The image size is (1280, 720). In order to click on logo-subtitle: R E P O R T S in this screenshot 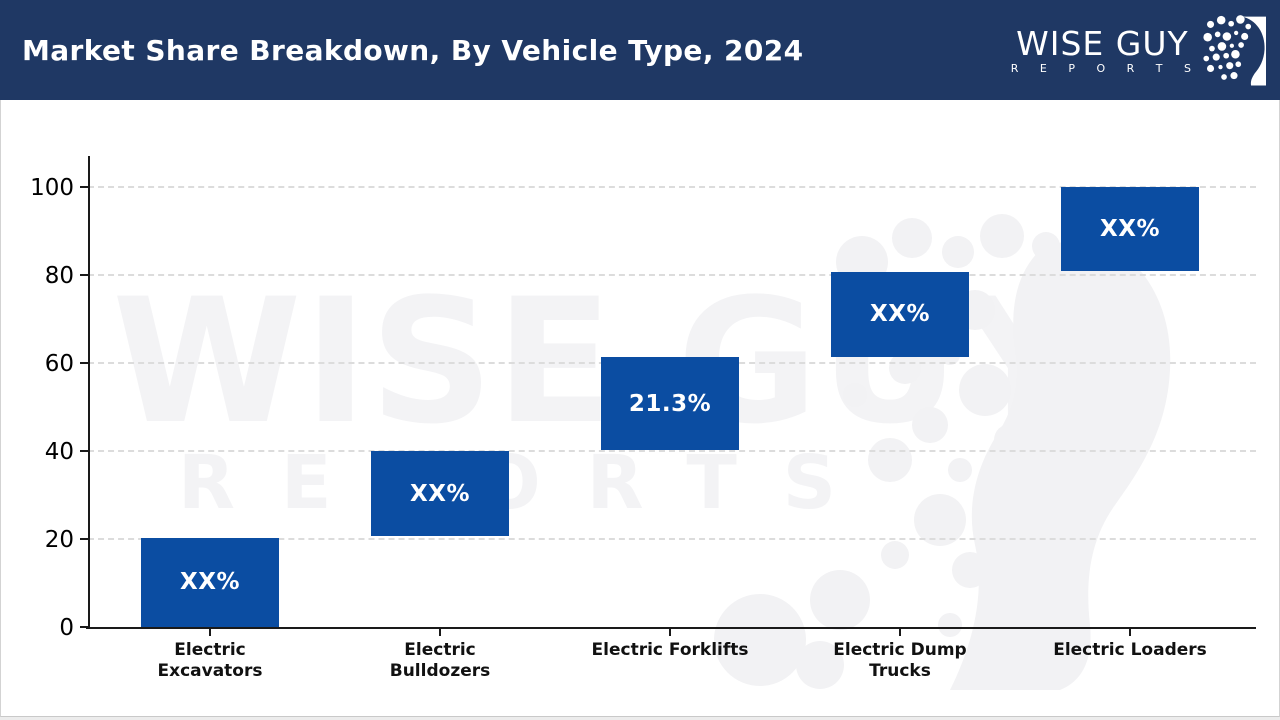, I will do `click(1105, 68)`.